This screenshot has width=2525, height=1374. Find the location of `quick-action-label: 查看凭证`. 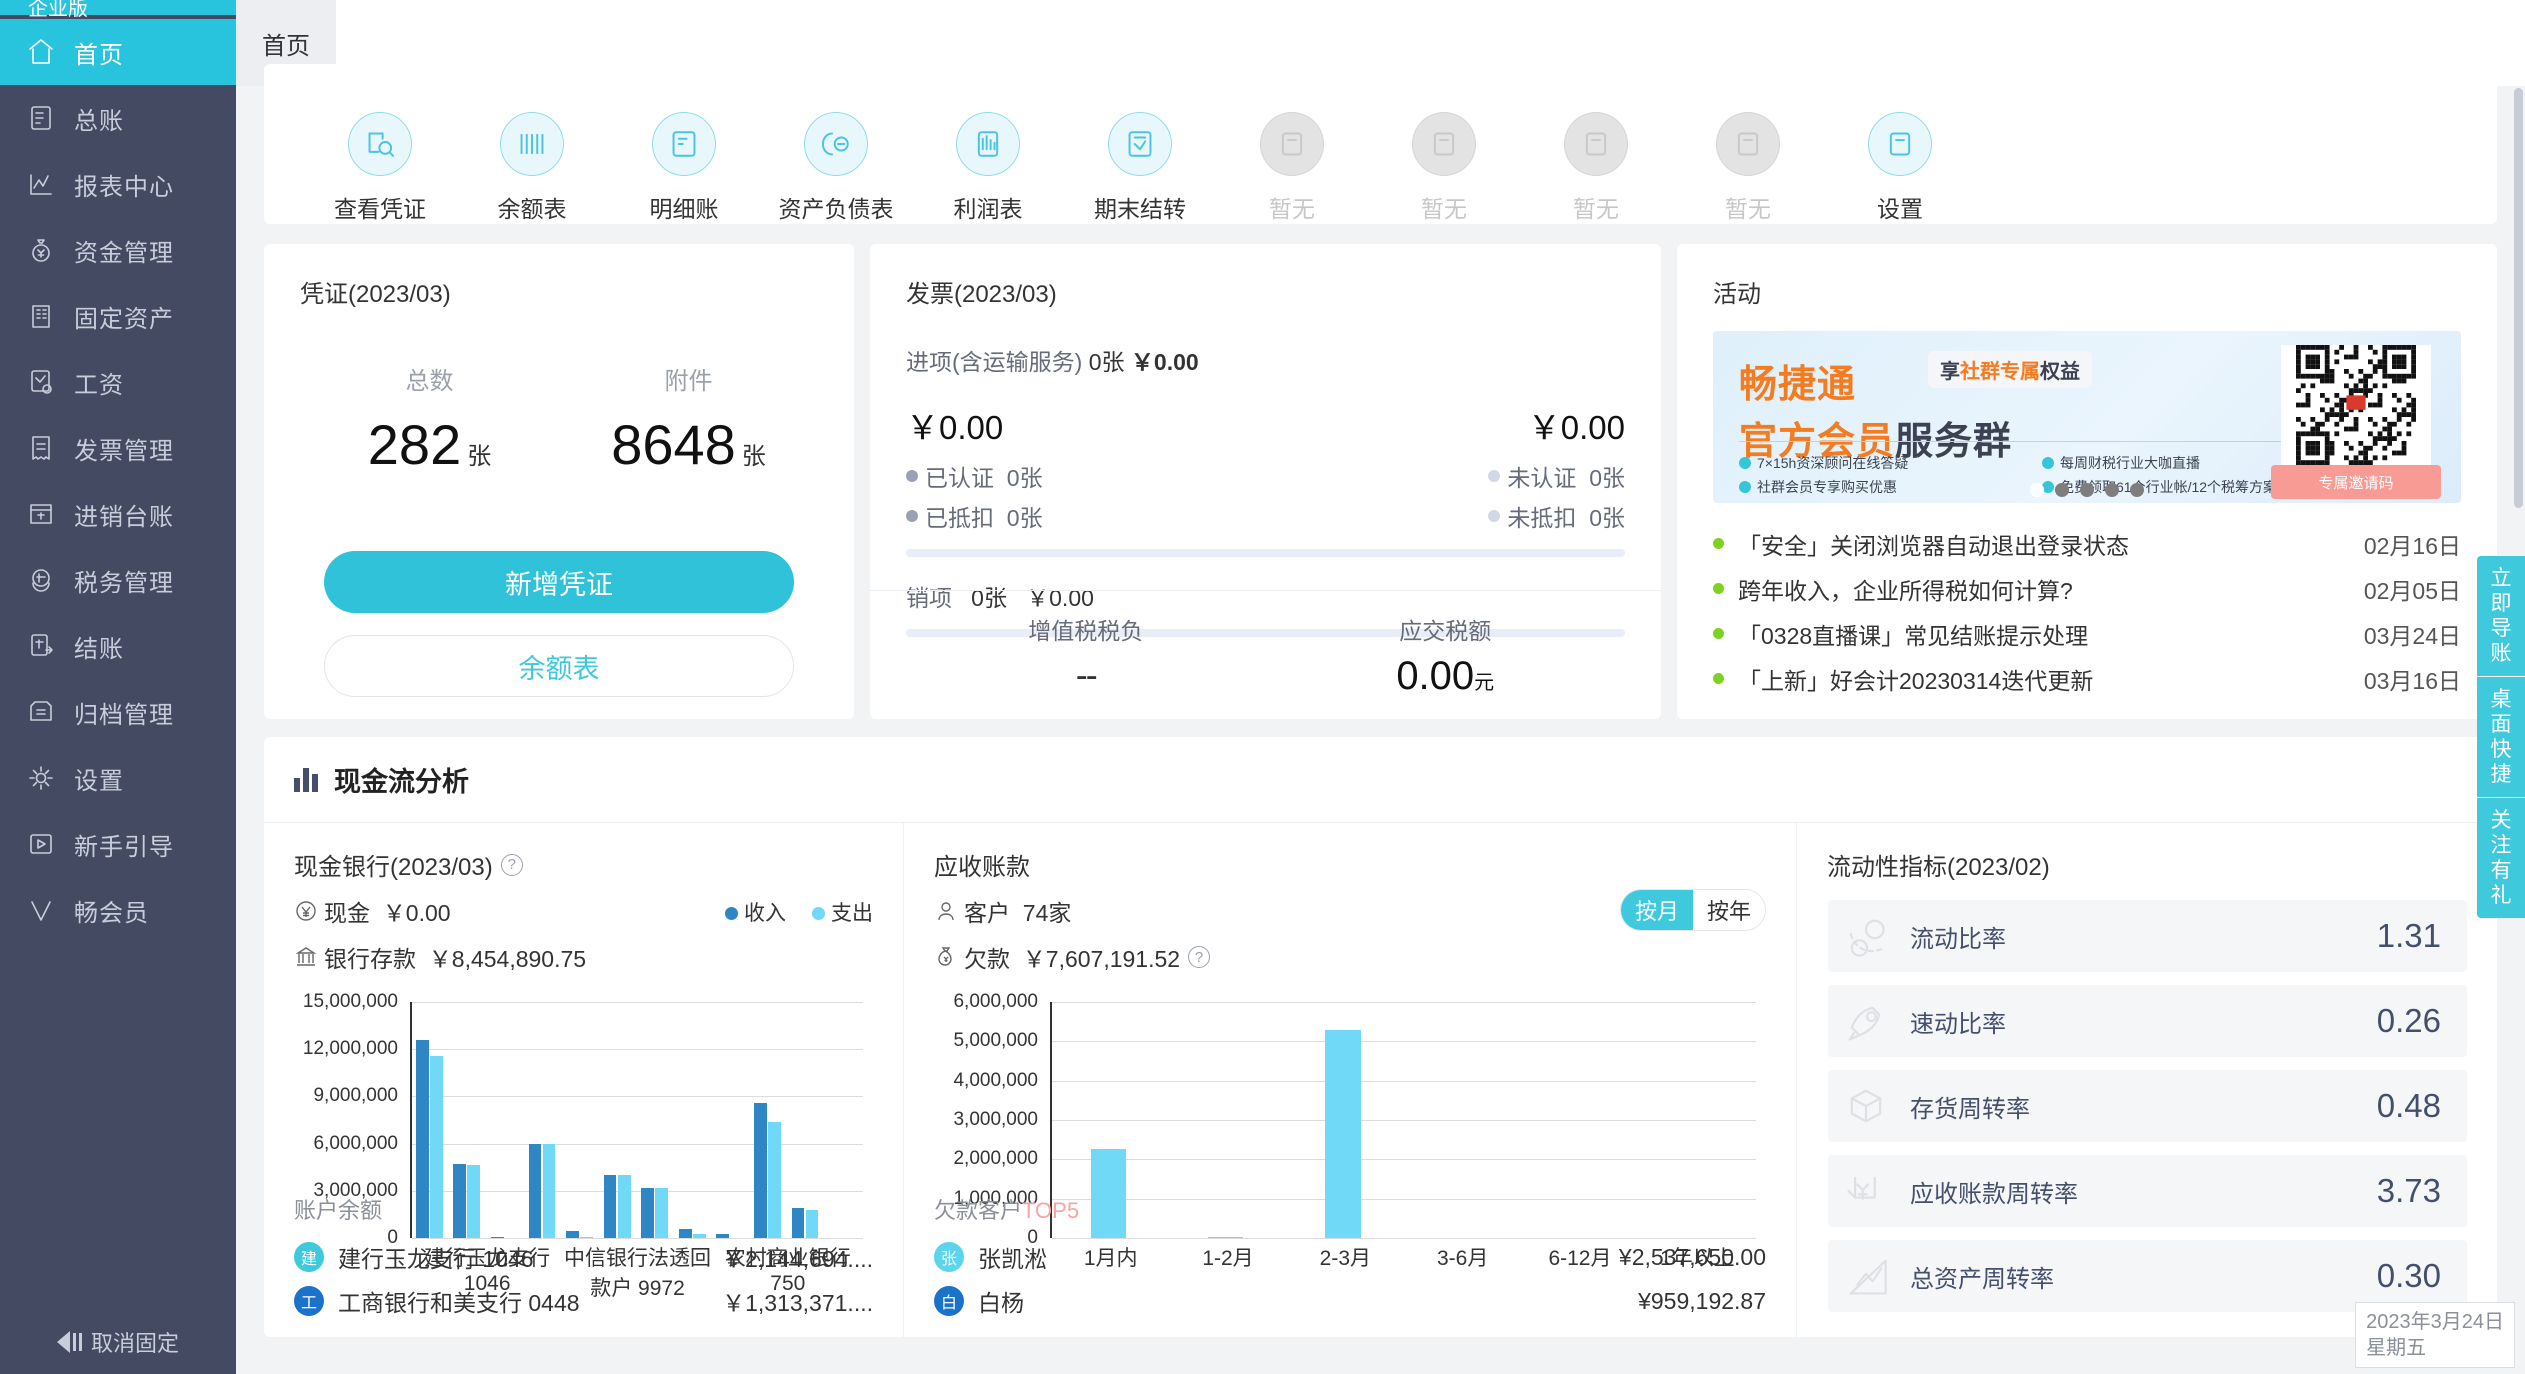

quick-action-label: 查看凭证 is located at coordinates (380, 209).